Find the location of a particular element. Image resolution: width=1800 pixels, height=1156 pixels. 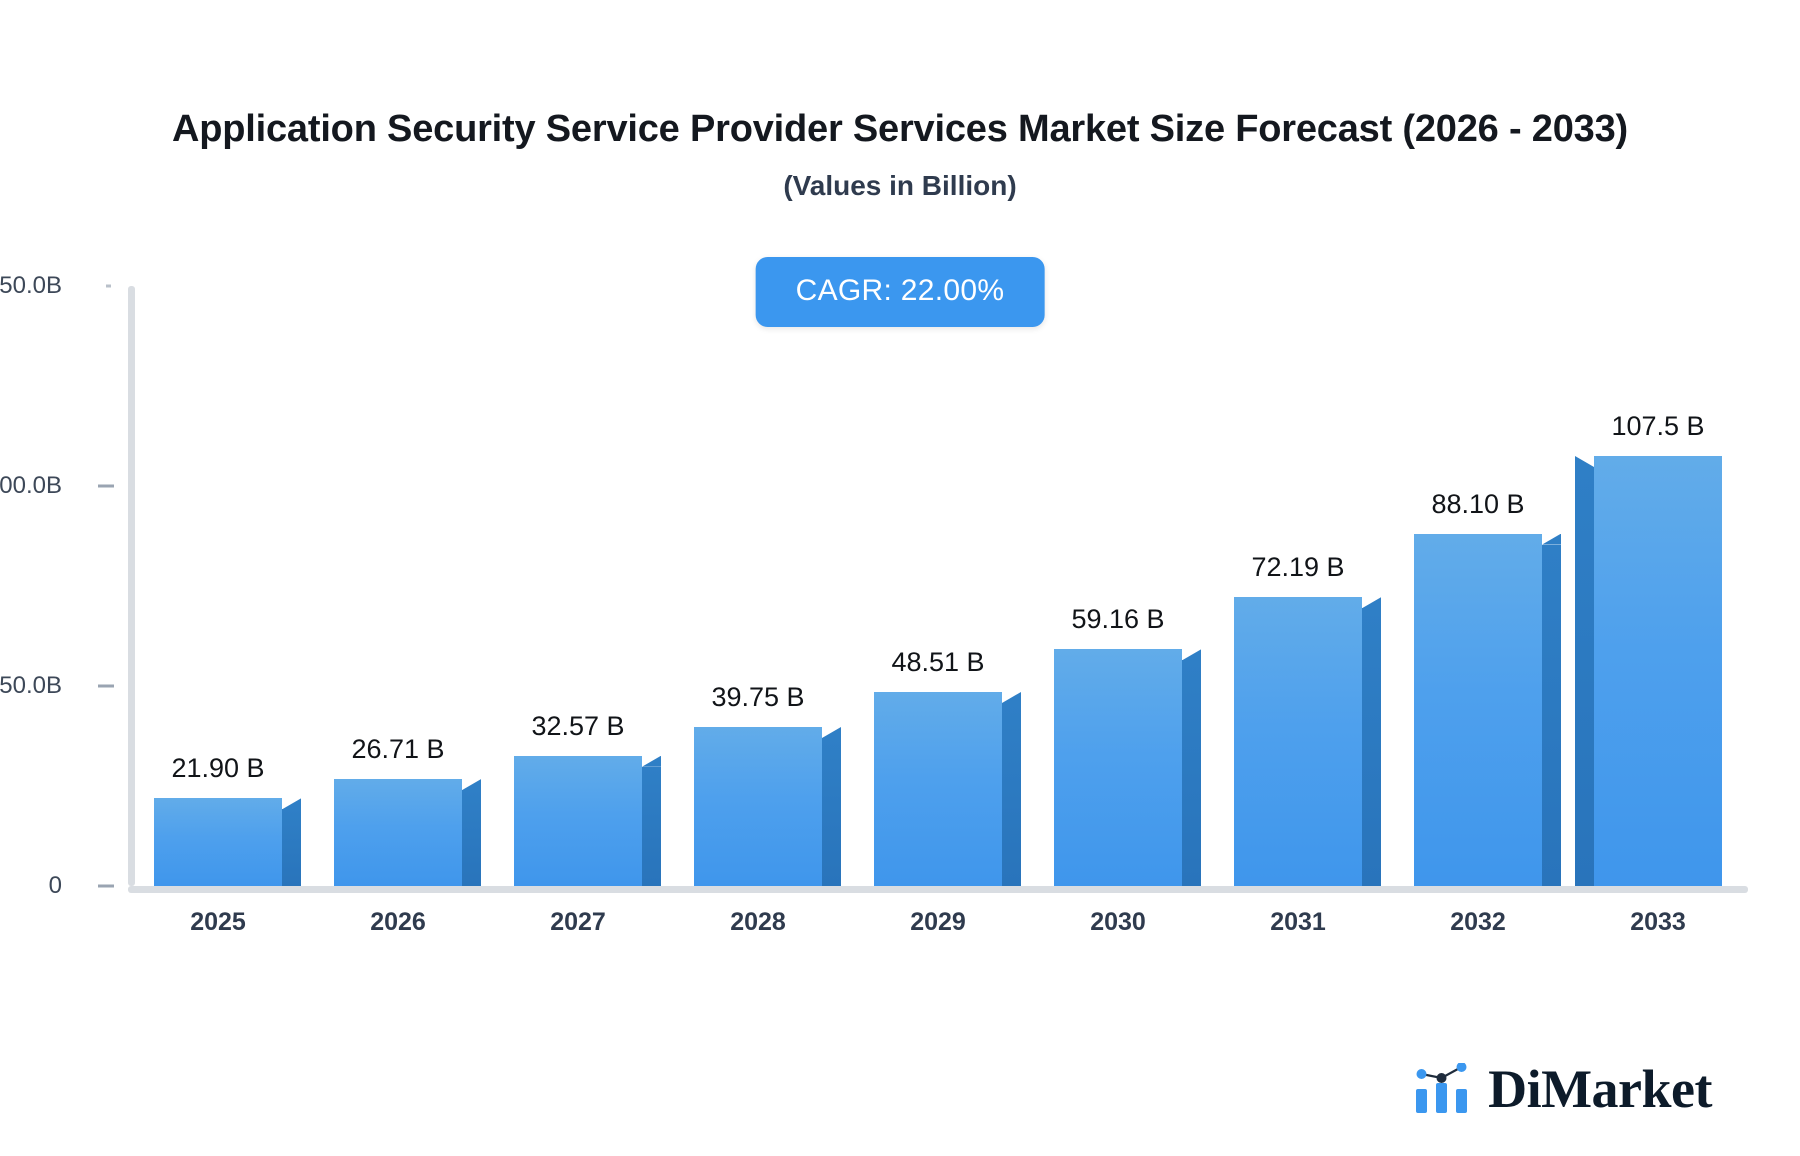

y-axis-tick-label: 150.0B is located at coordinates (31, 285).